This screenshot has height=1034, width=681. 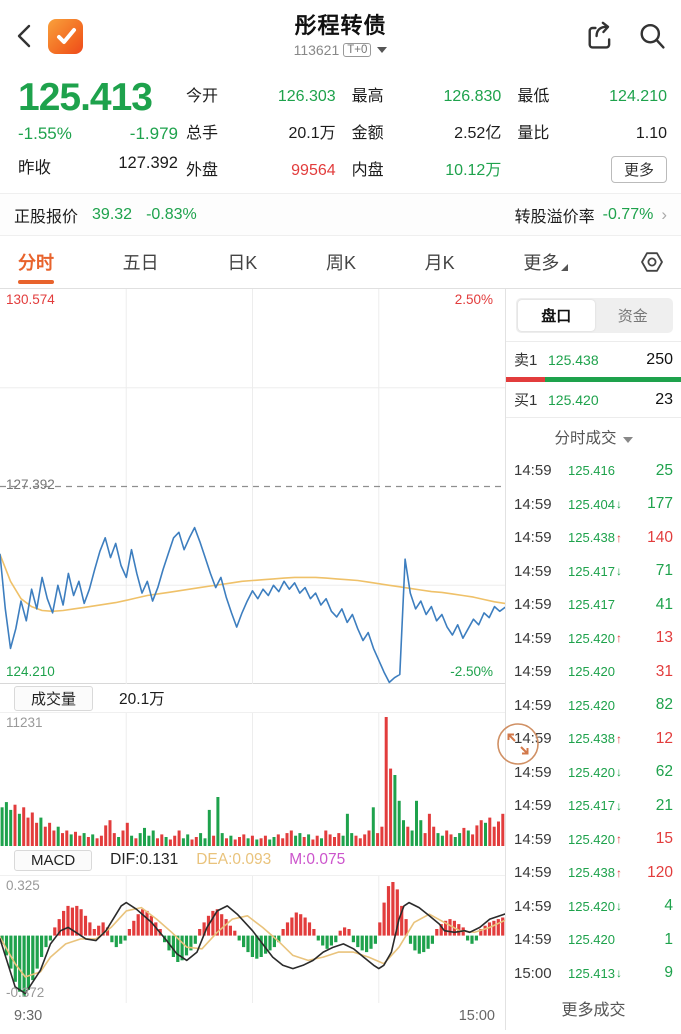 What do you see at coordinates (638, 169) in the screenshot?
I see `more-stats-button: 更多` at bounding box center [638, 169].